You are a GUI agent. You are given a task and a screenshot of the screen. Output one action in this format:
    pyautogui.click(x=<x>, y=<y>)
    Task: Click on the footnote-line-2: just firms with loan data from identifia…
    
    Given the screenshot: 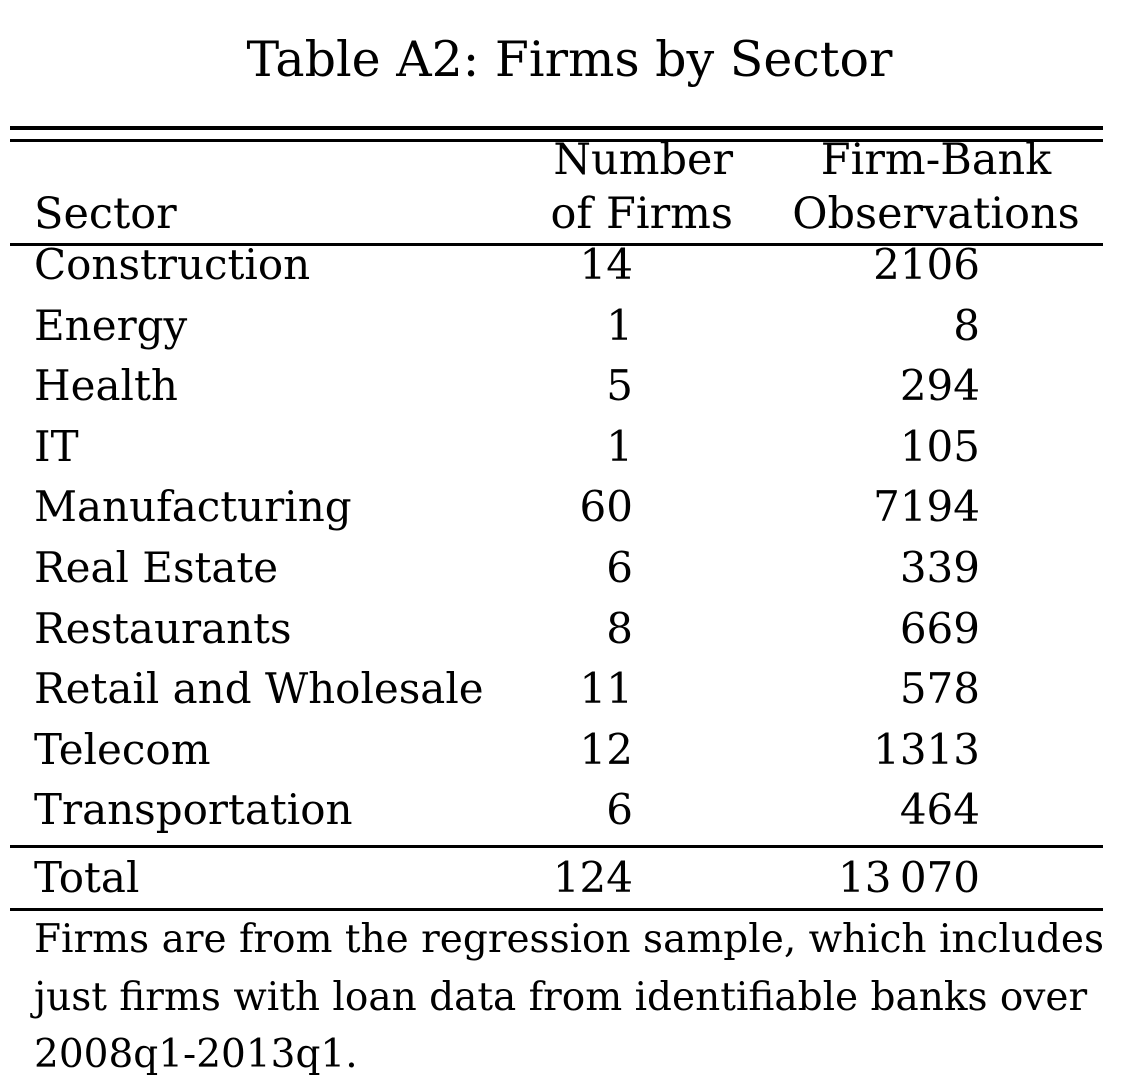 What is the action you would take?
    pyautogui.click(x=561, y=997)
    